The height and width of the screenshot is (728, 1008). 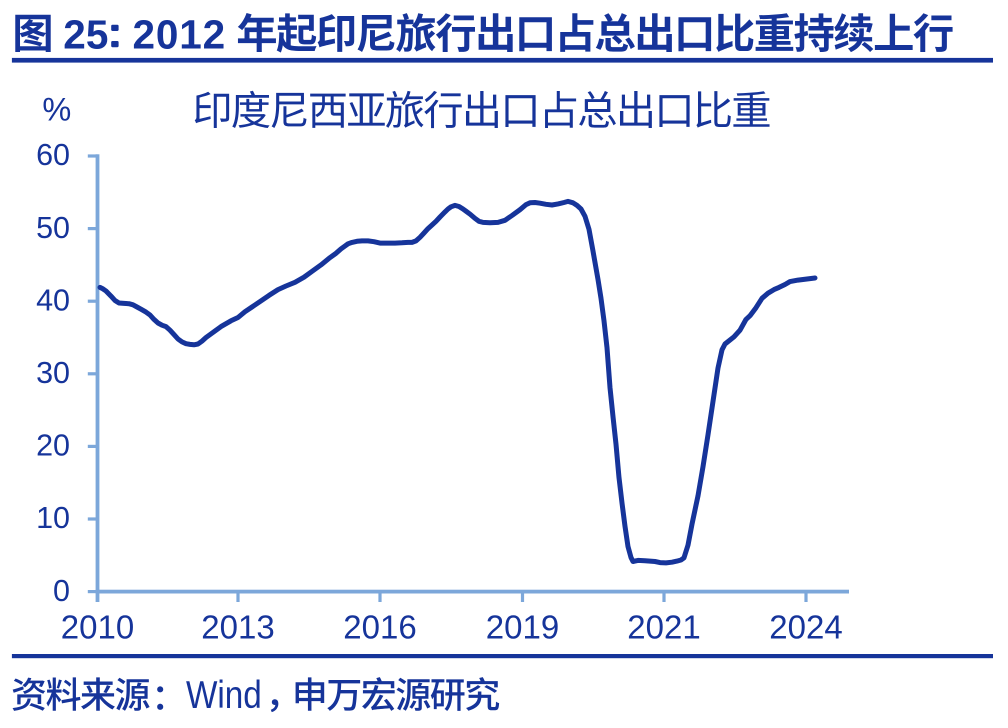 I want to click on svg-text: 2024, so click(x=805, y=627).